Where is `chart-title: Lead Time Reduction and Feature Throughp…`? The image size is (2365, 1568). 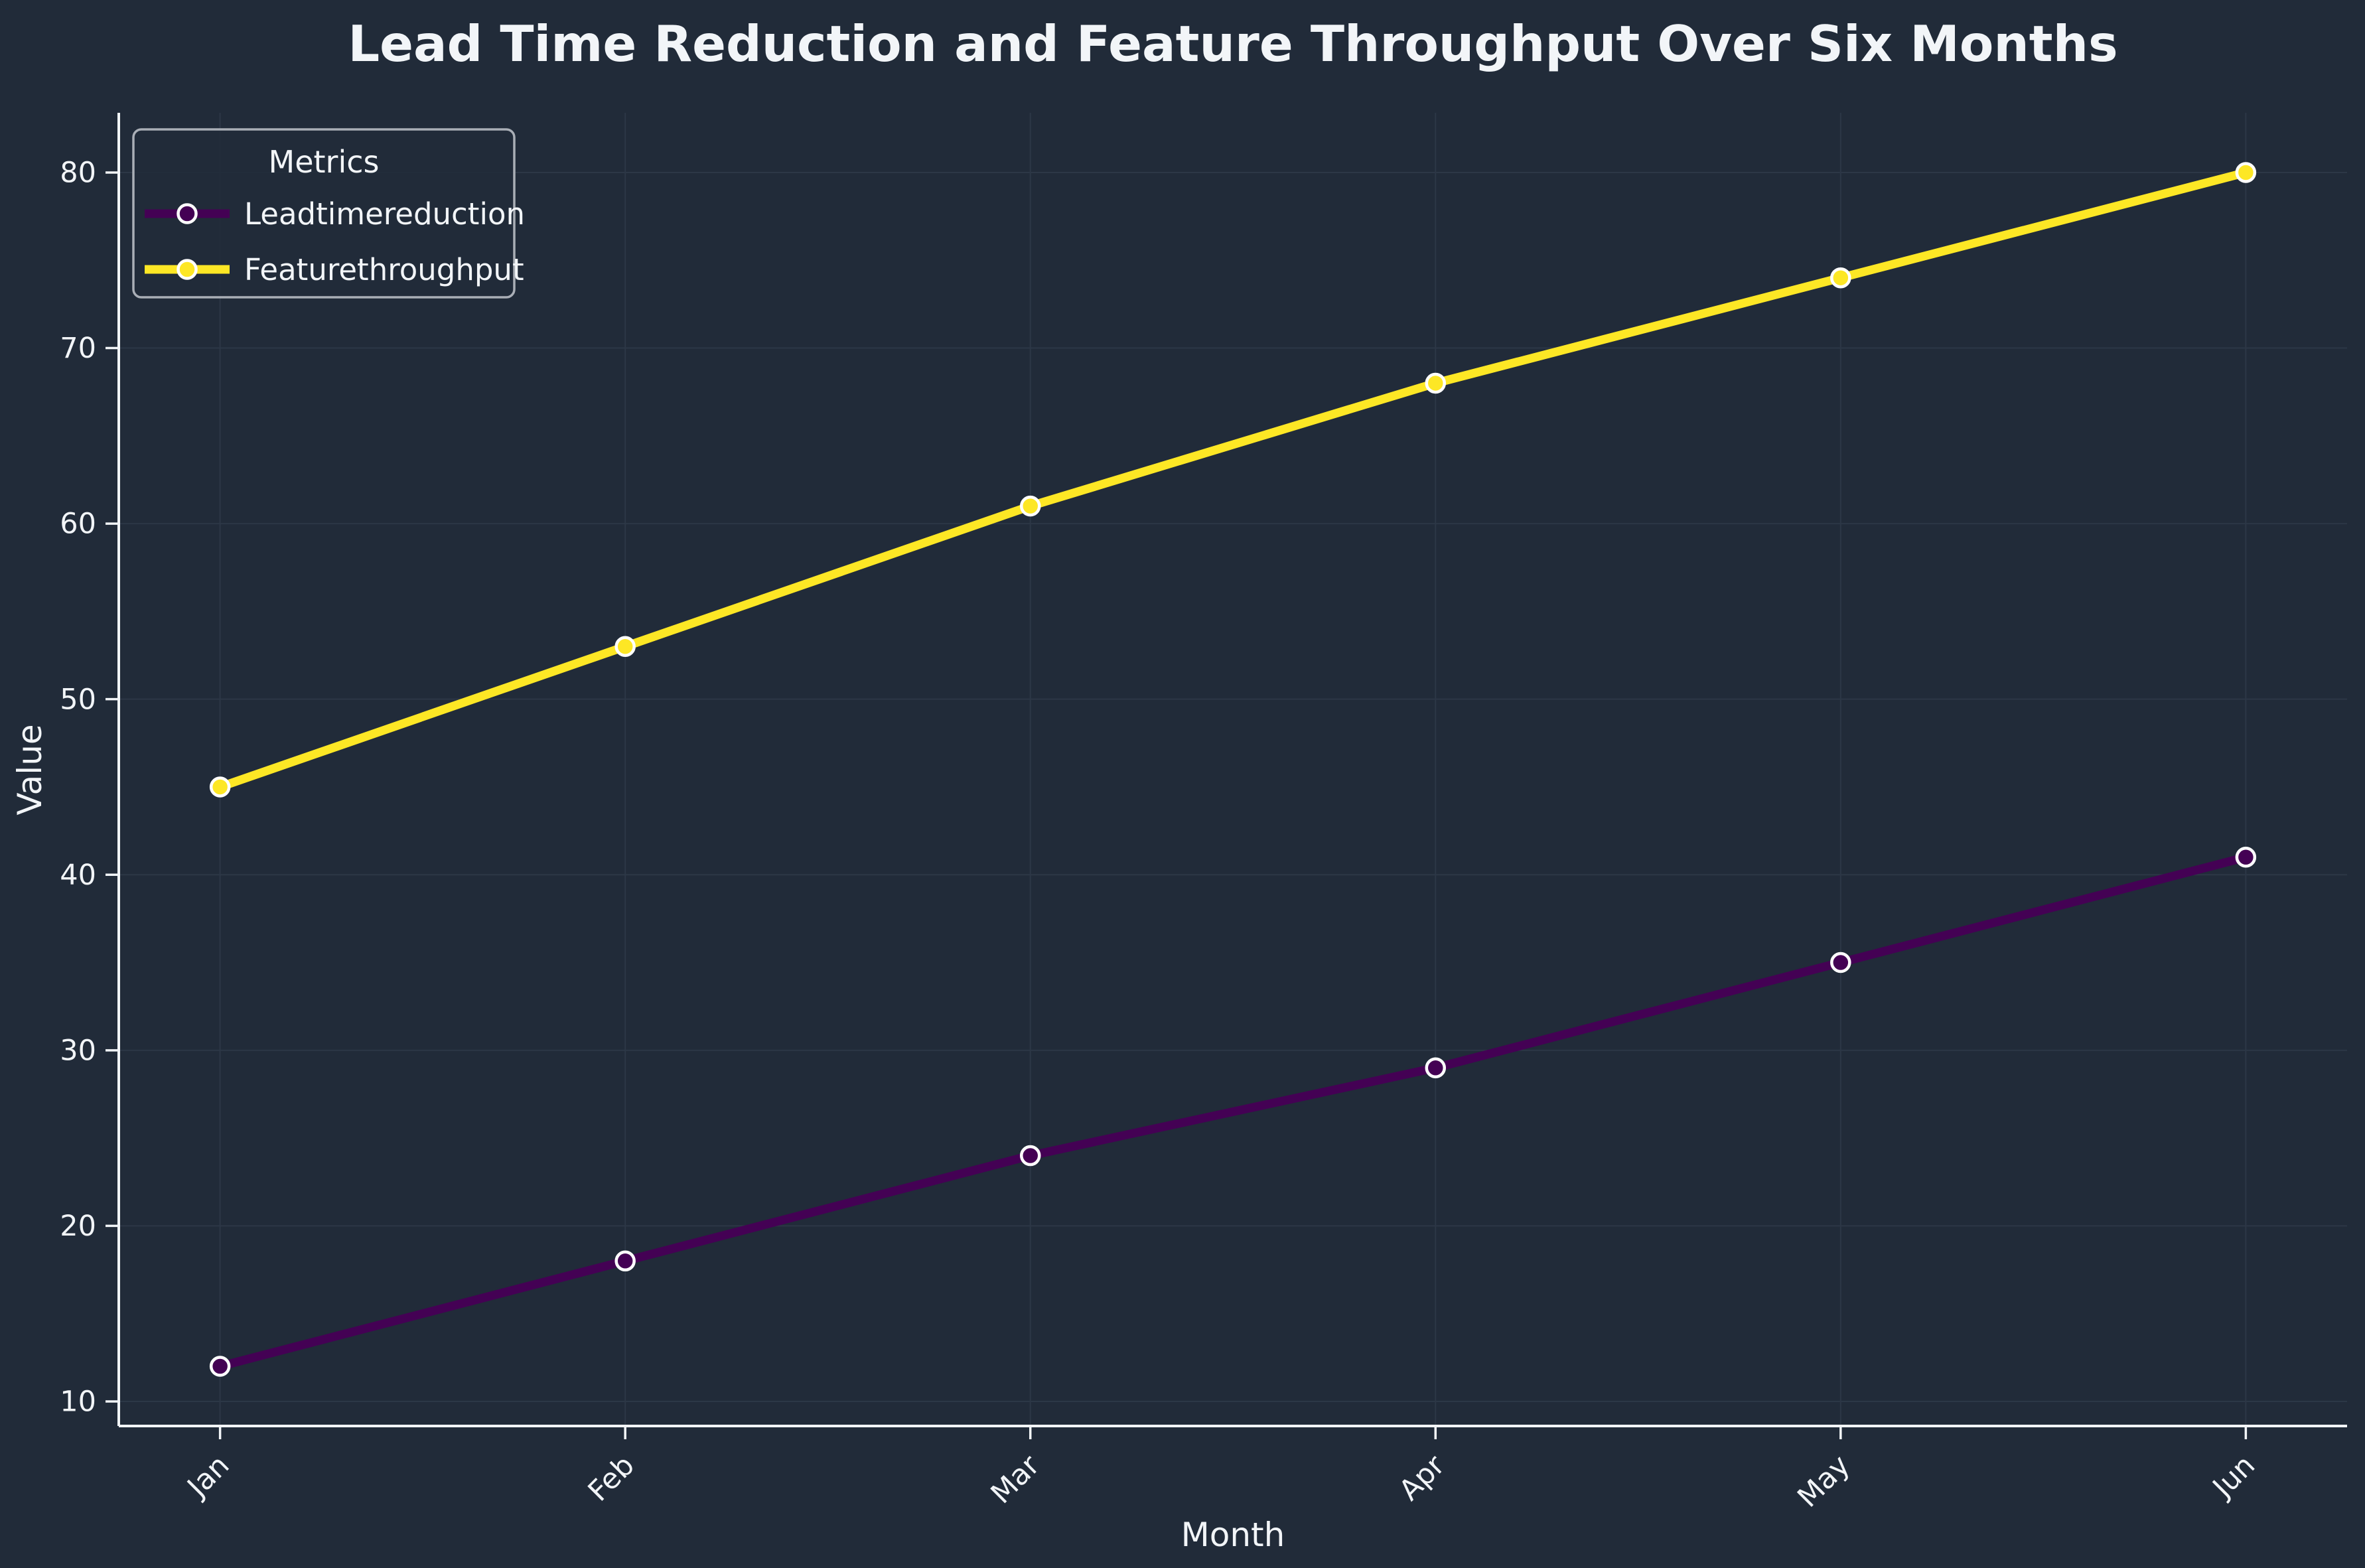 chart-title: Lead Time Reduction and Feature Throughp… is located at coordinates (1232, 44).